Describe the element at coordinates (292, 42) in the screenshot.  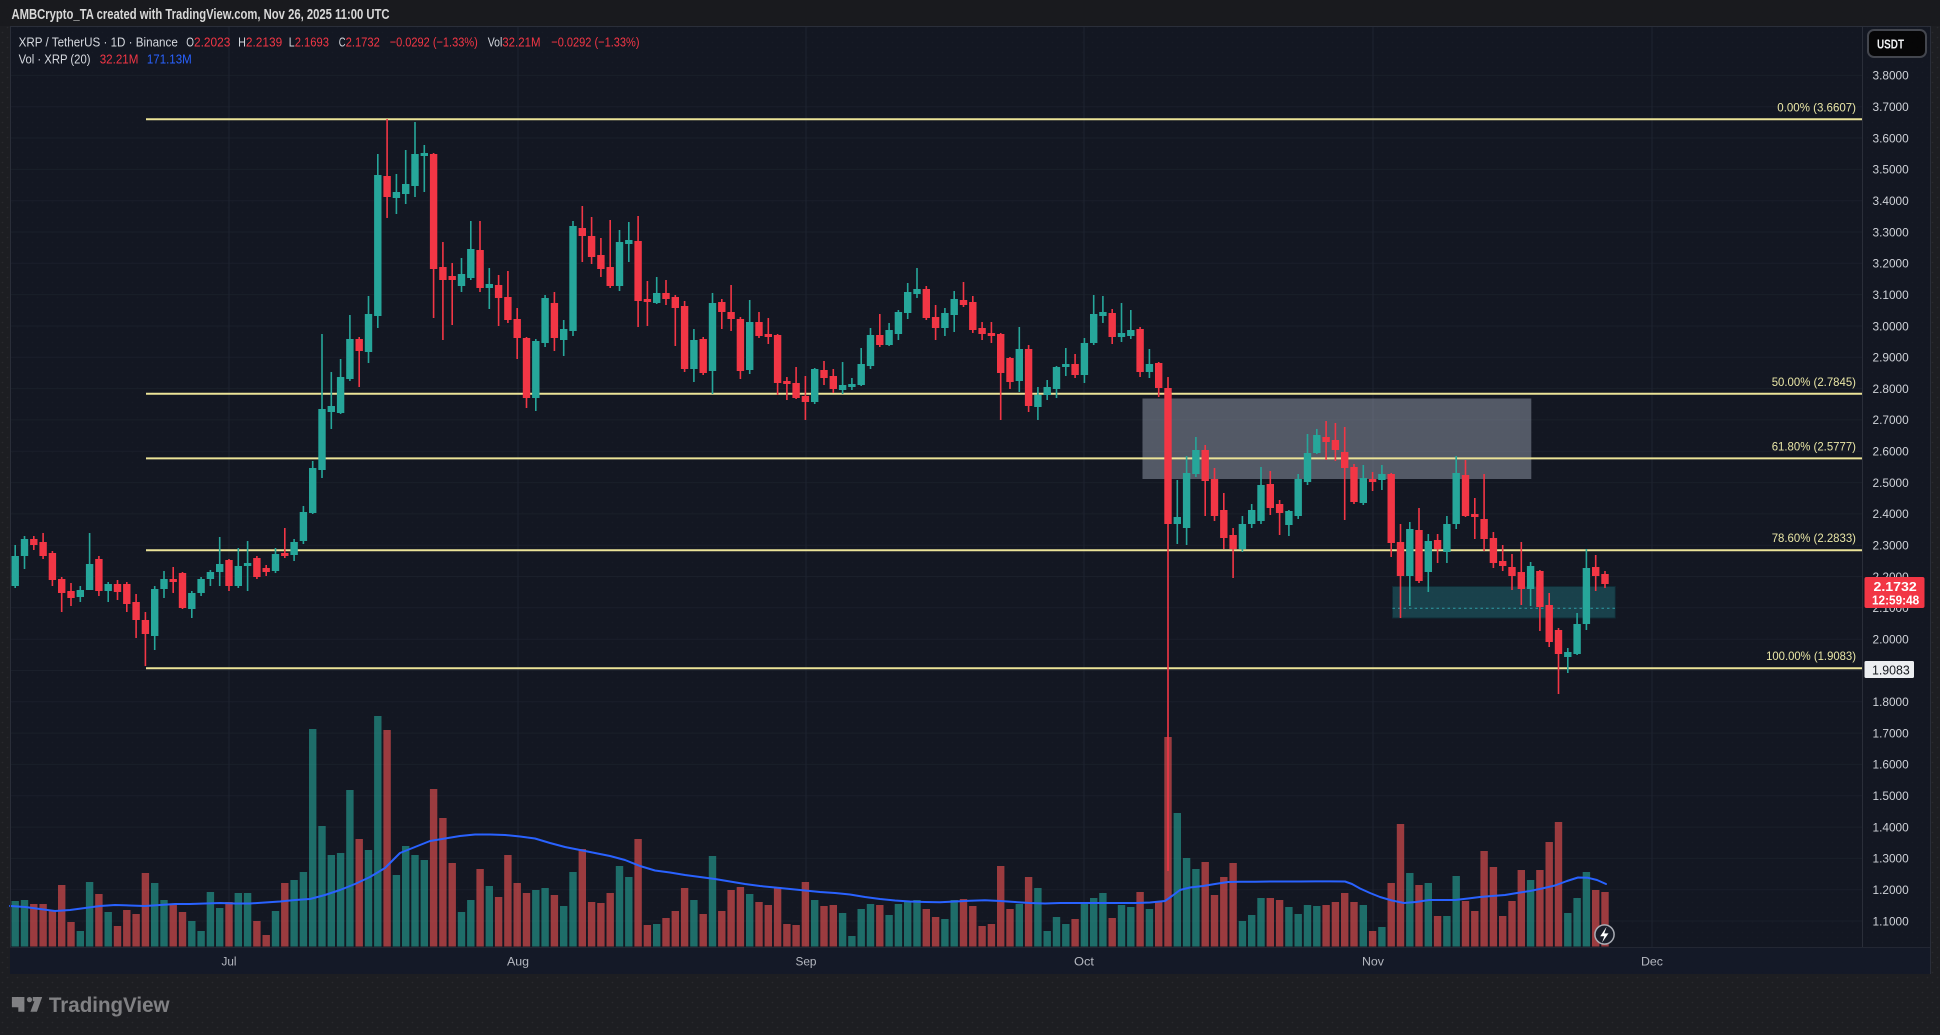
I see `svg-text: L` at that location.